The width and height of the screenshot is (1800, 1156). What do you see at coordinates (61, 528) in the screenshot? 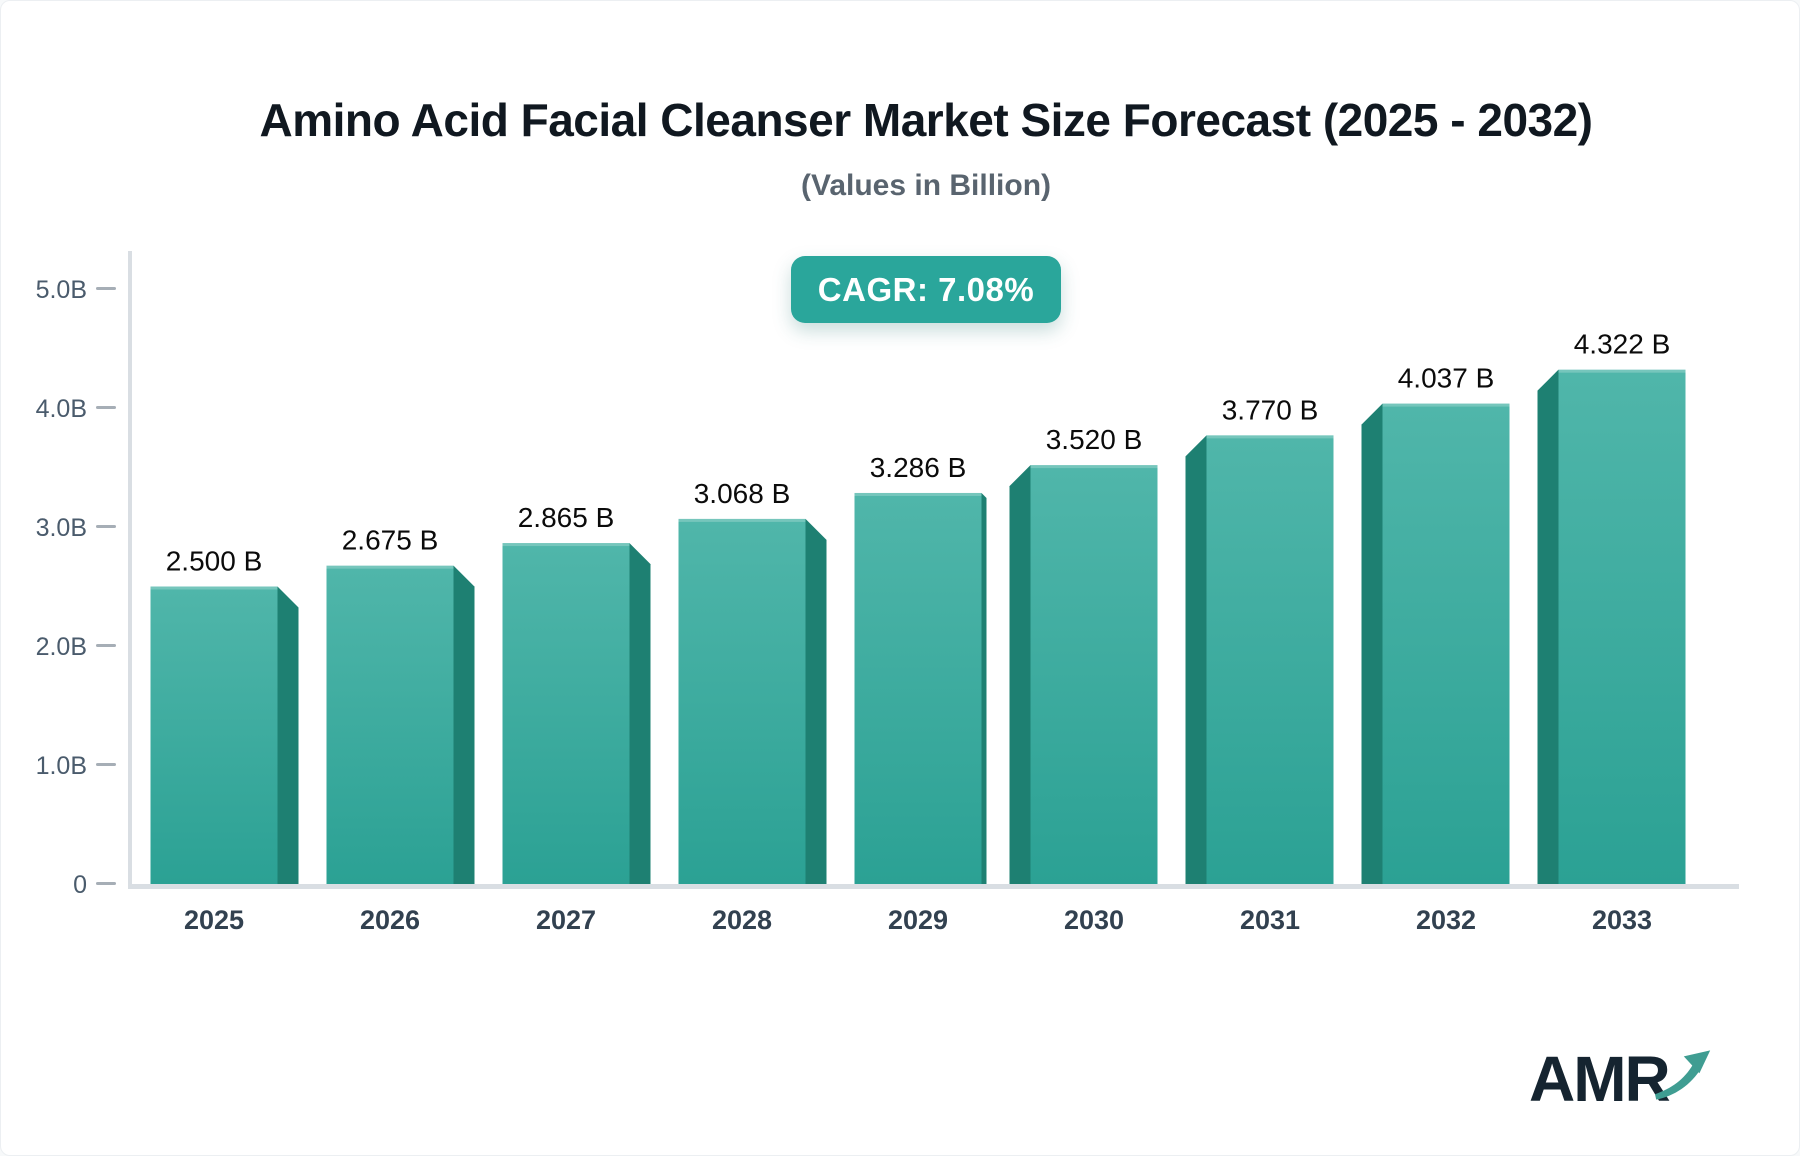
I see `y-axis-label: 3.0B` at bounding box center [61, 528].